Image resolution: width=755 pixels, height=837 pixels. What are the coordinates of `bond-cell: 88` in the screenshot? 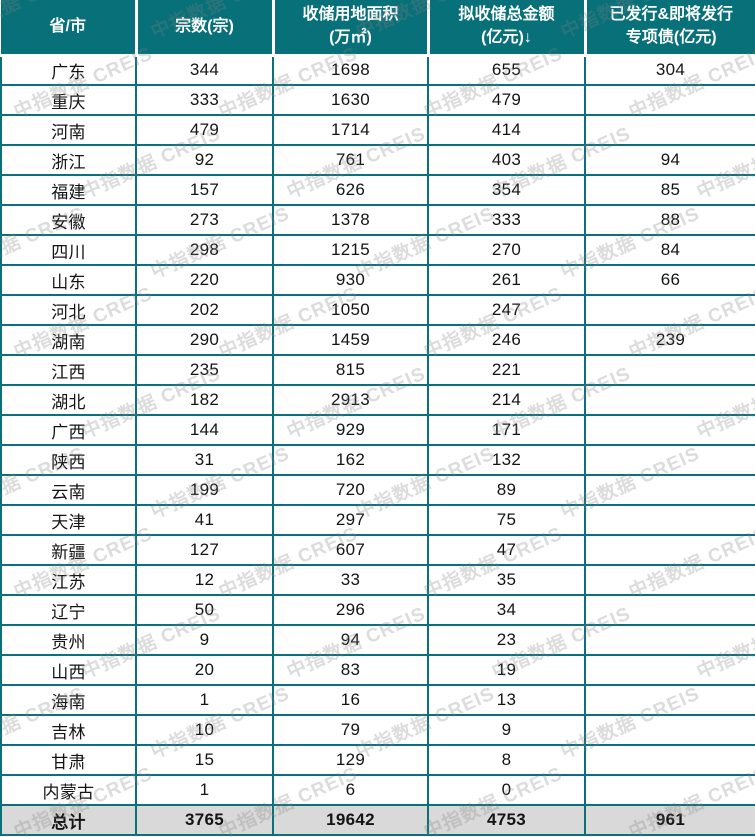 It's located at (669, 220).